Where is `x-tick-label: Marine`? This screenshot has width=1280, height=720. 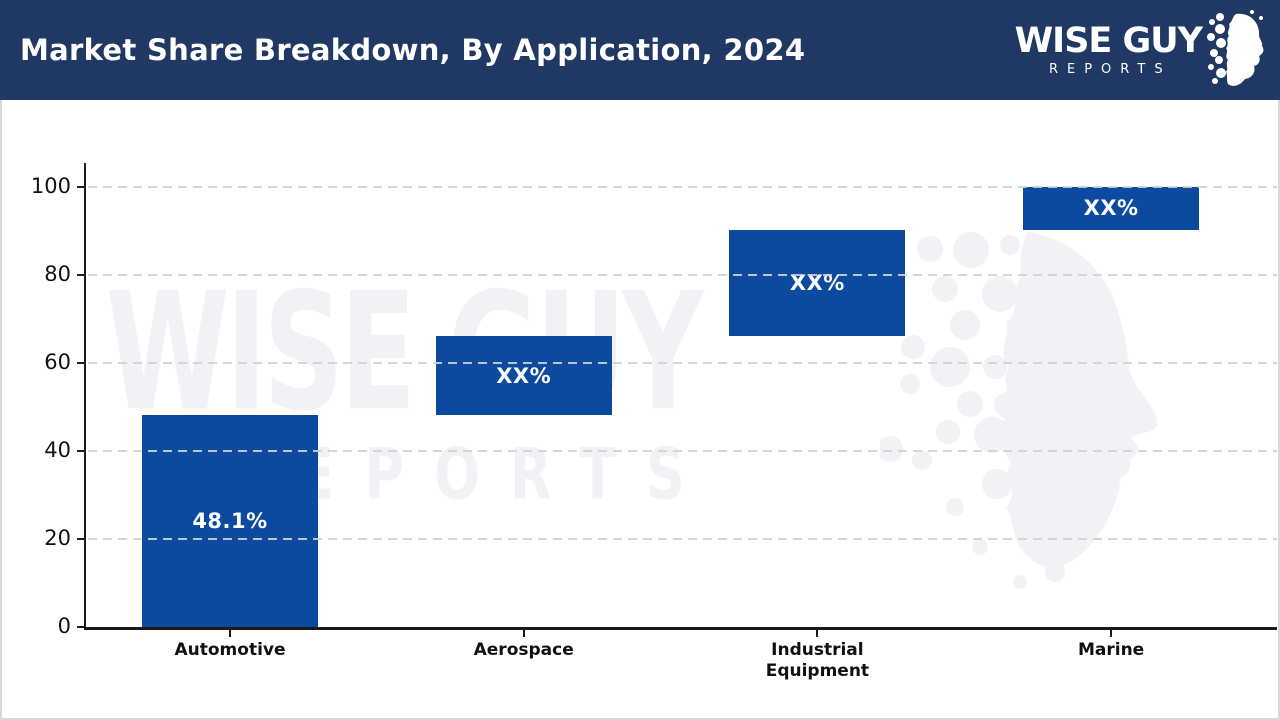
x-tick-label: Marine is located at coordinates (1111, 650).